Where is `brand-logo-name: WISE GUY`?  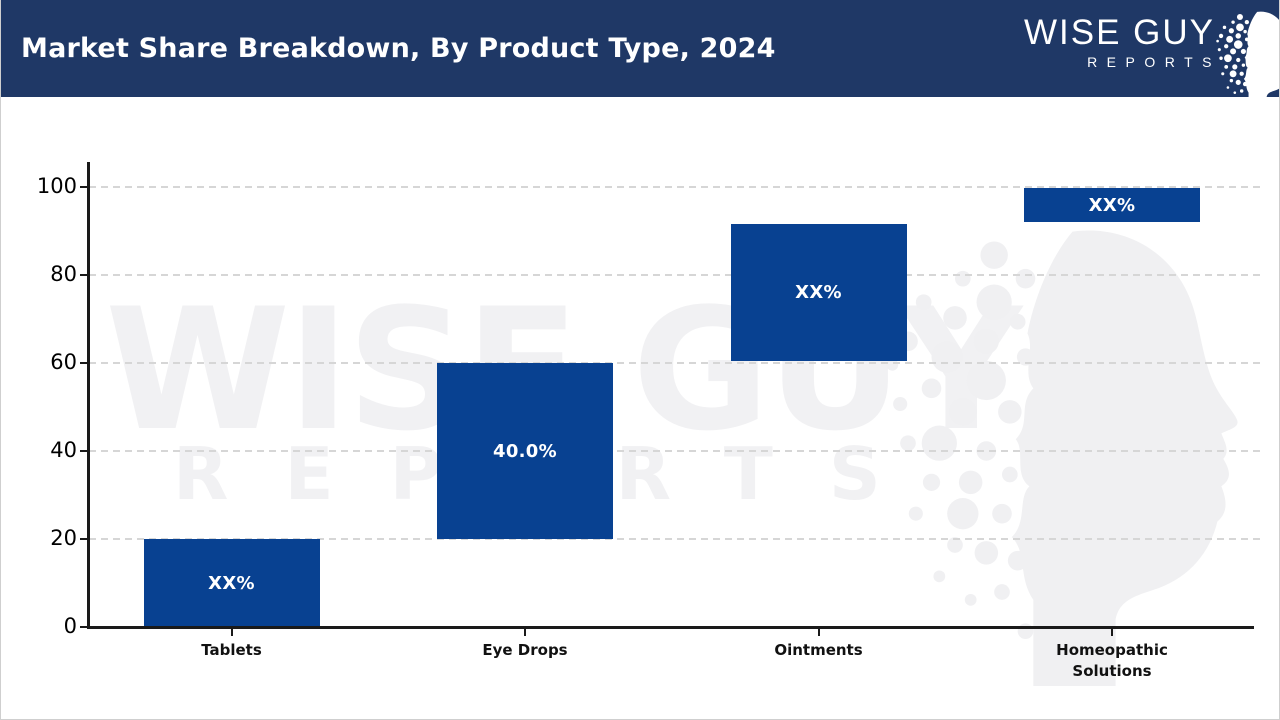
brand-logo-name: WISE GUY is located at coordinates (1119, 32).